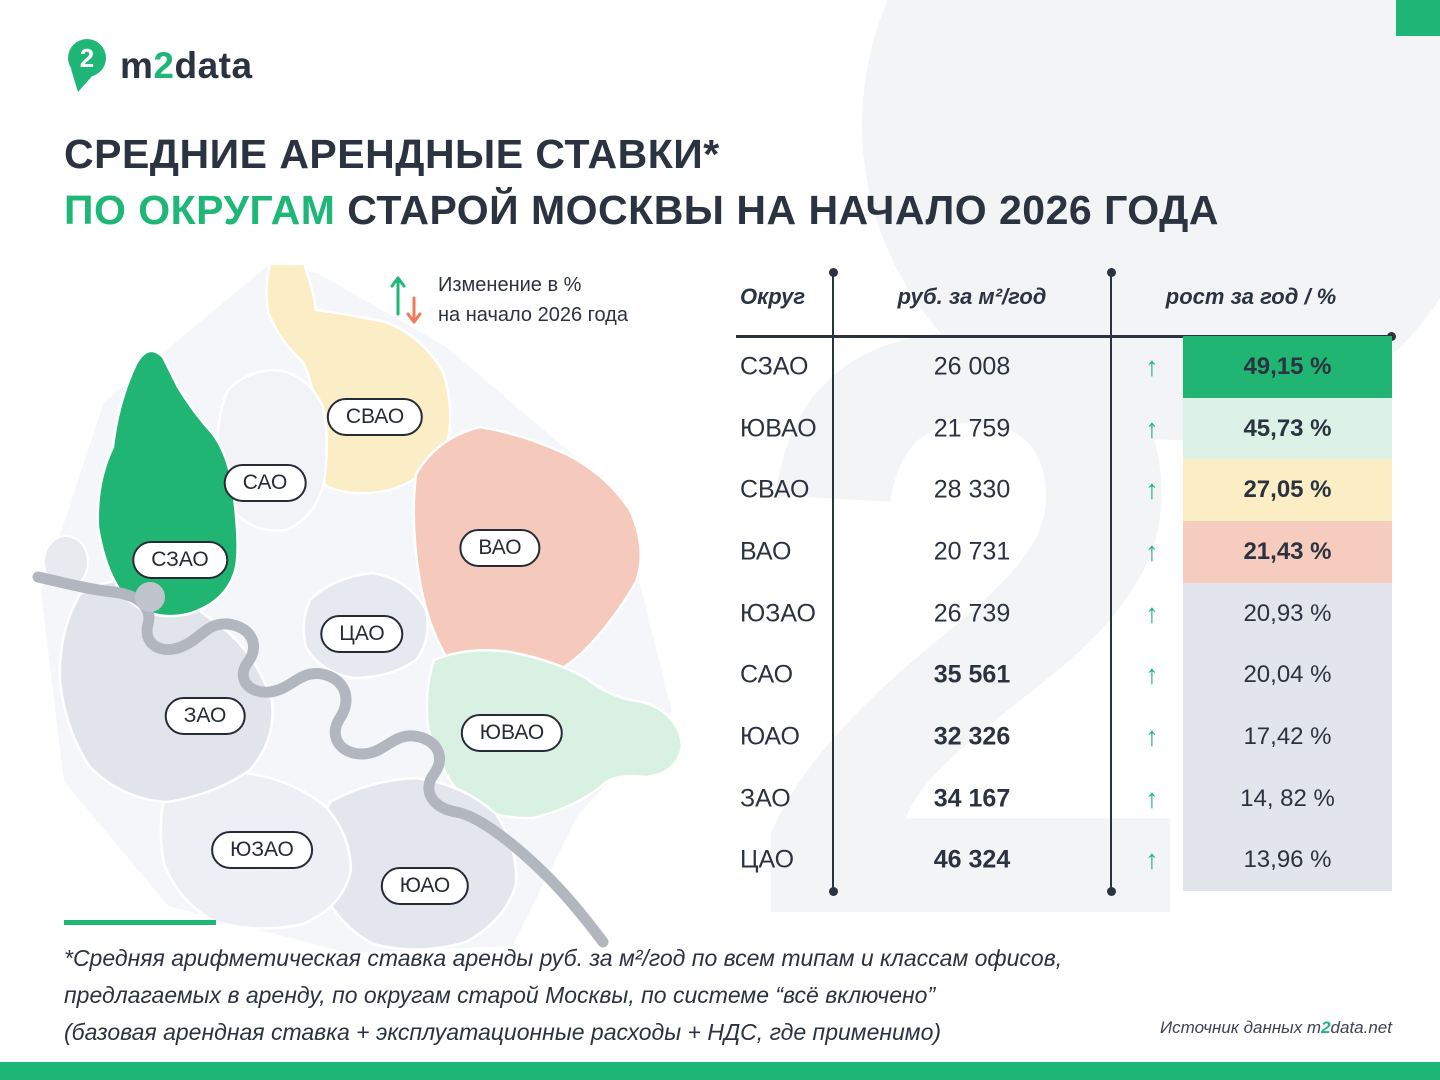 The image size is (1440, 1080). What do you see at coordinates (164, 65) in the screenshot?
I see `logo-accent: 2` at bounding box center [164, 65].